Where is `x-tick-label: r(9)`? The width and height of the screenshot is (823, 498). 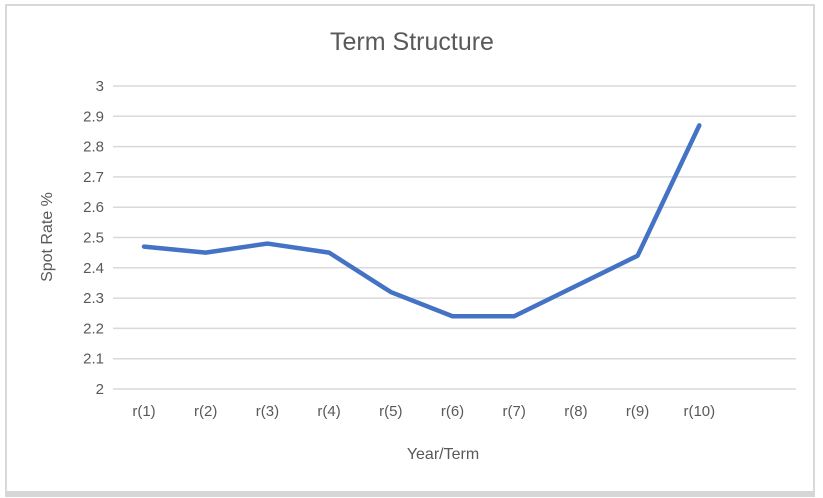
x-tick-label: r(9) is located at coordinates (637, 411).